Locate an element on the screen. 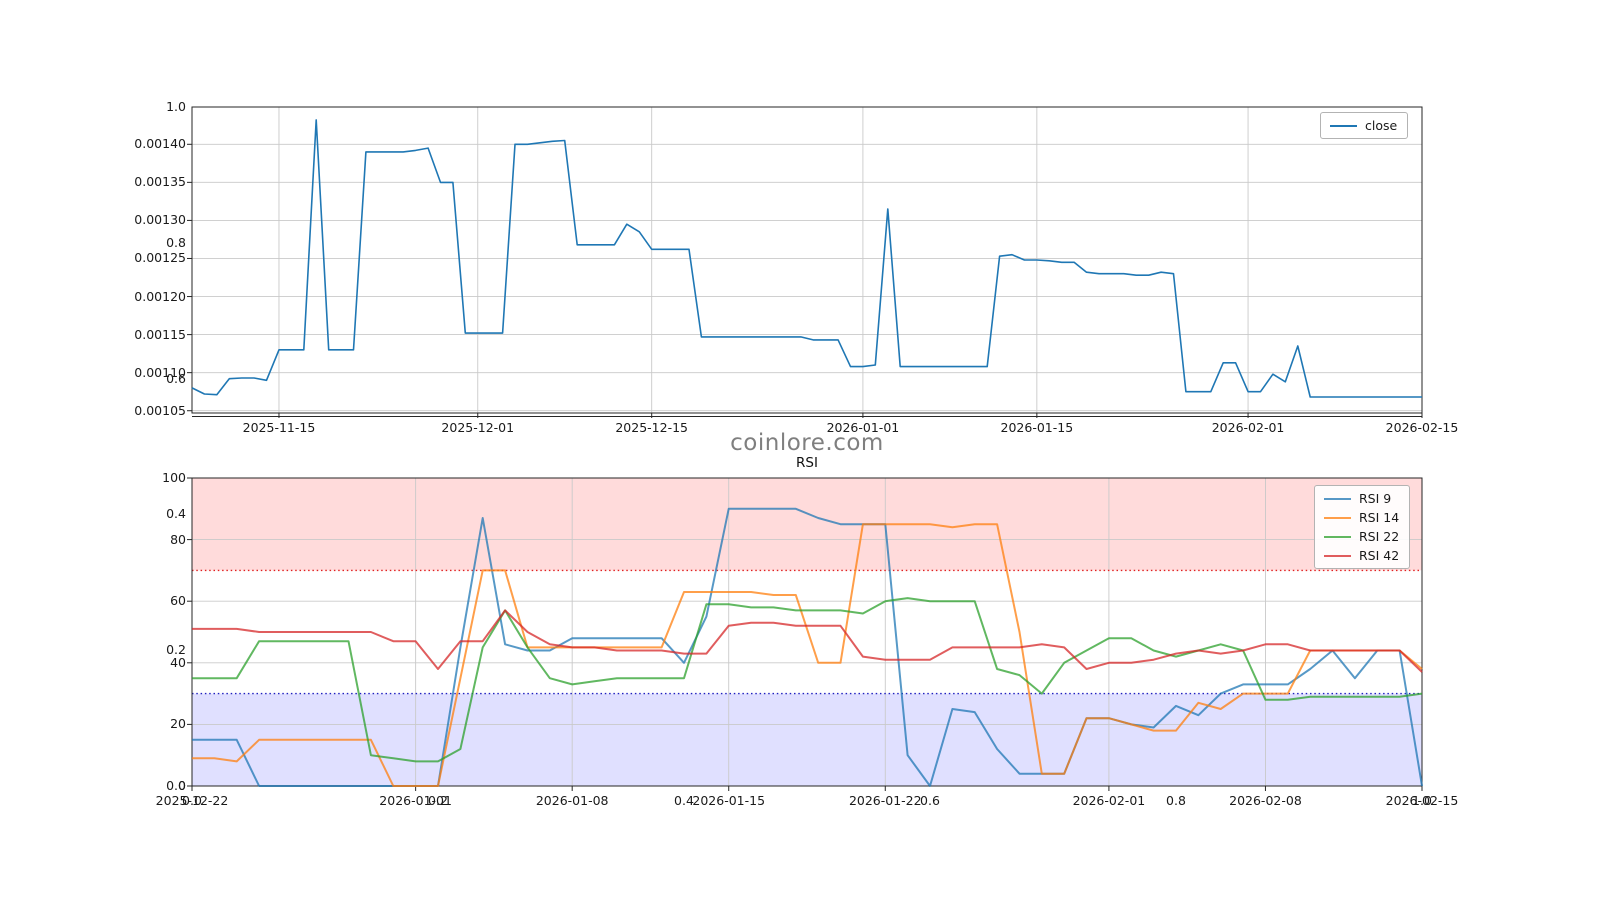 The height and width of the screenshot is (900, 1600). legend-label: RSI 14 is located at coordinates (1379, 517).